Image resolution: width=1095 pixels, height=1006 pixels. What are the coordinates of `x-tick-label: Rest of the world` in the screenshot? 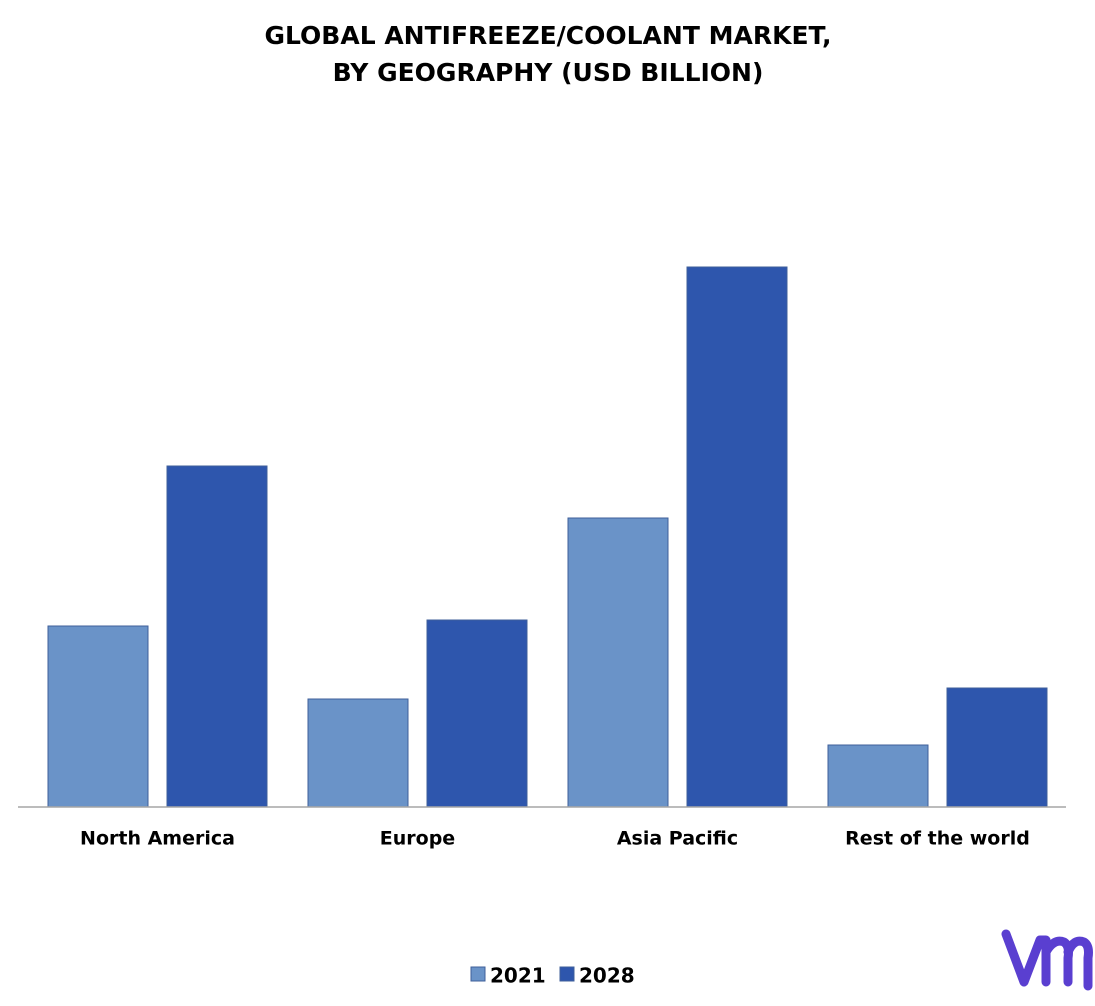 It's located at (937, 839).